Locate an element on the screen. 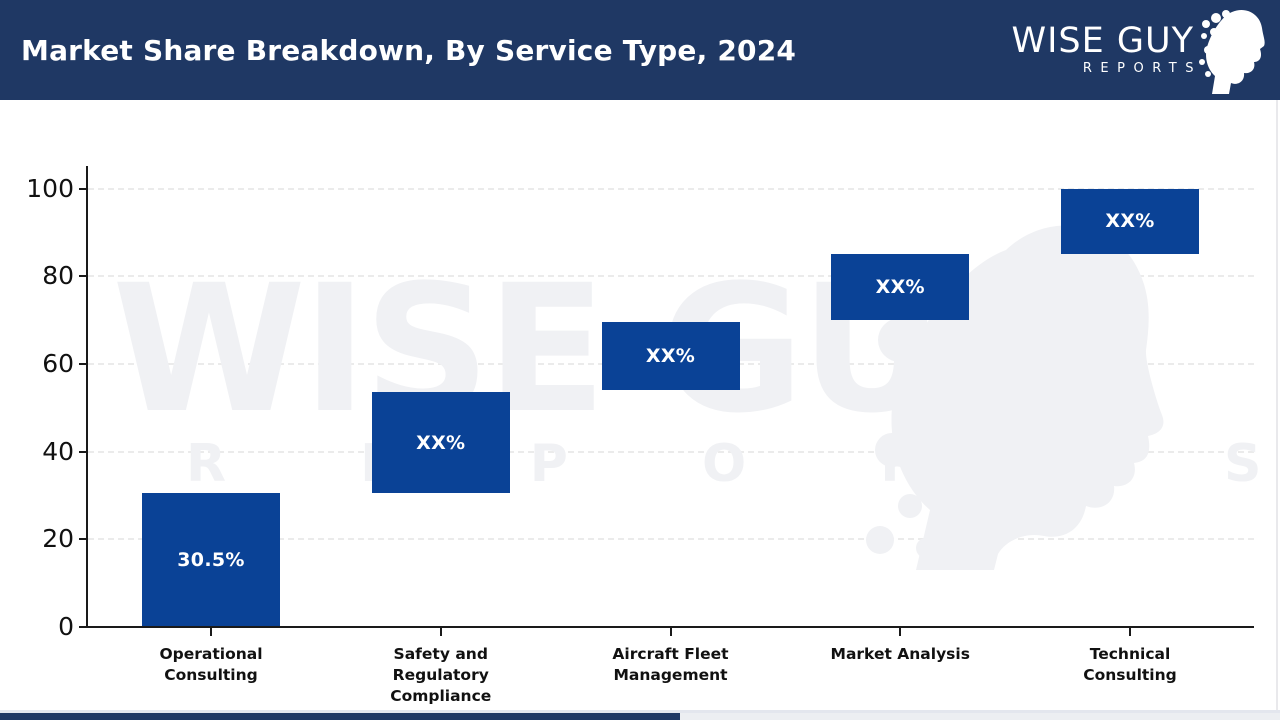 The width and height of the screenshot is (1280, 720). bar-5: XX% is located at coordinates (1130, 221).